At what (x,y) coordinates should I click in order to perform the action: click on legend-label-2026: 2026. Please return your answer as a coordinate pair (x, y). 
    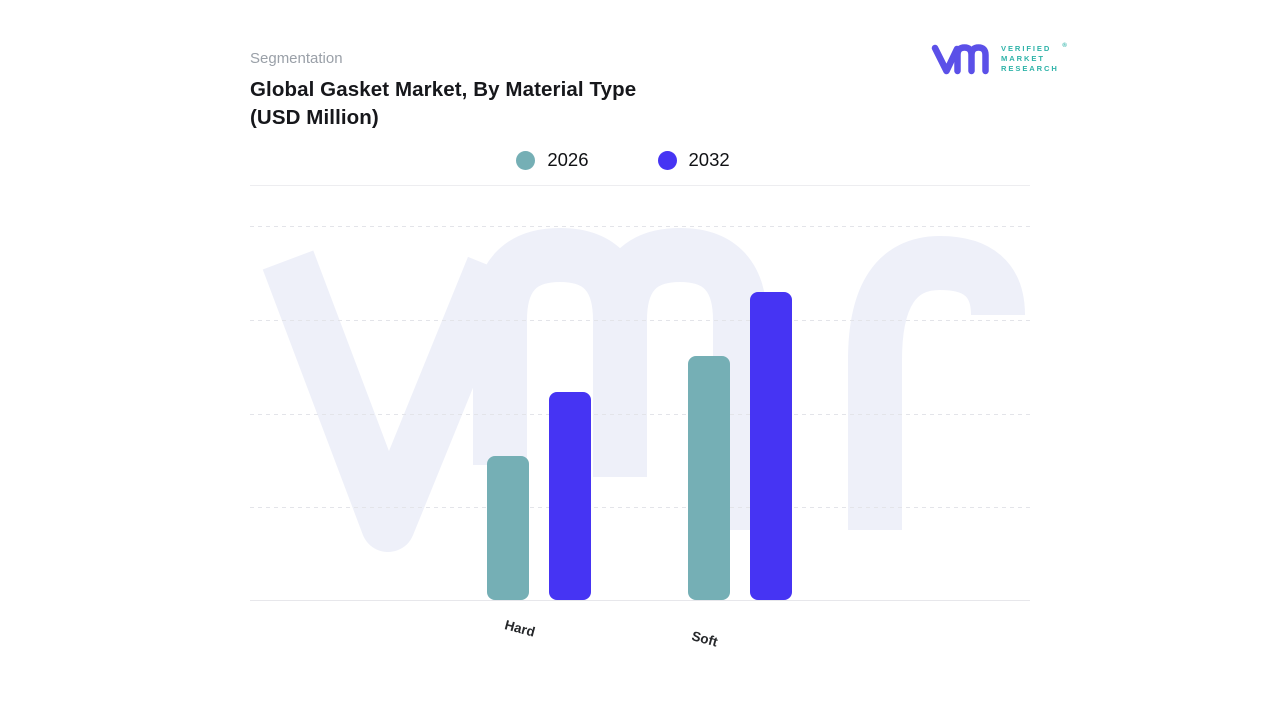
    Looking at the image, I should click on (568, 159).